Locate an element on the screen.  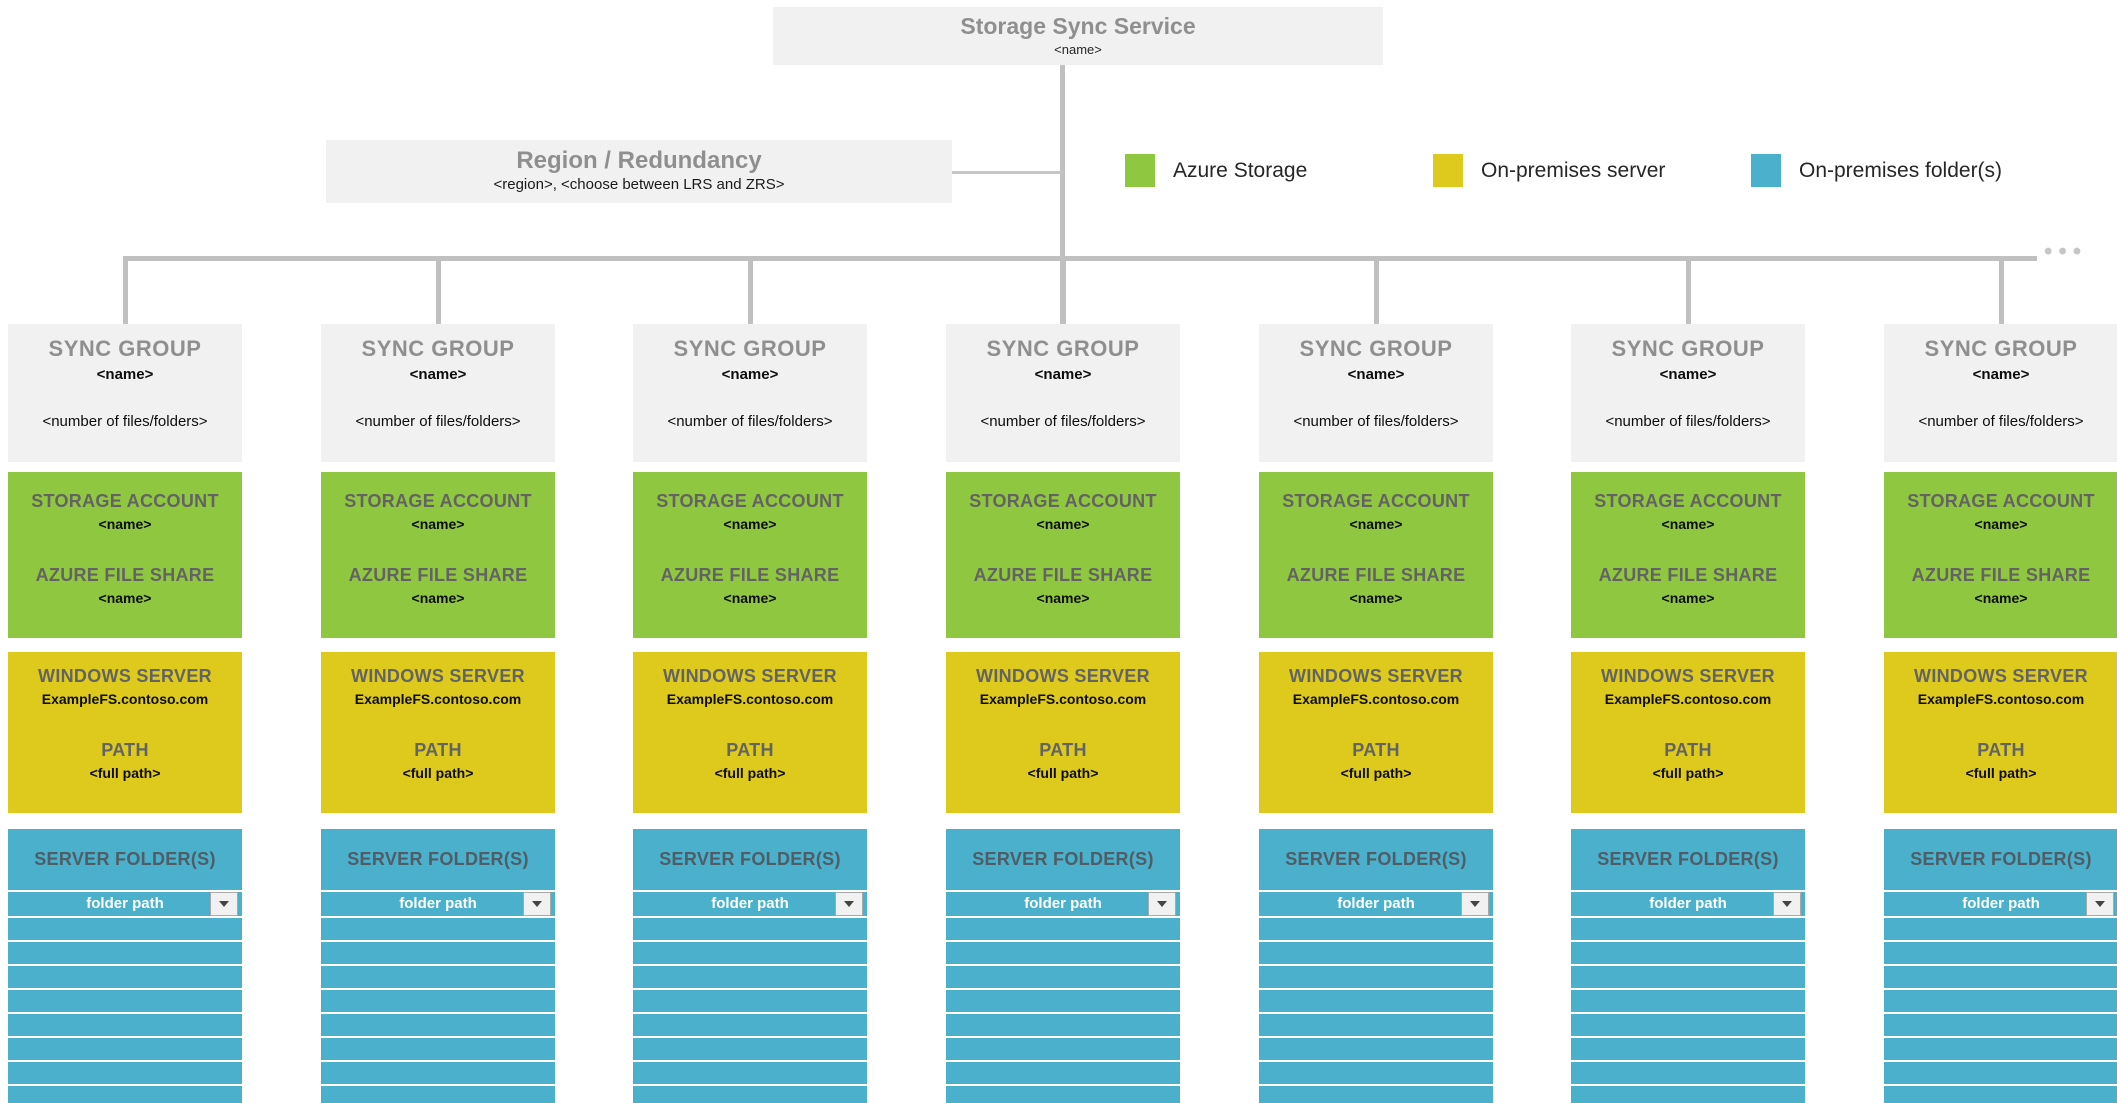
connector-trunk-horizontal-line is located at coordinates (1080, 258).